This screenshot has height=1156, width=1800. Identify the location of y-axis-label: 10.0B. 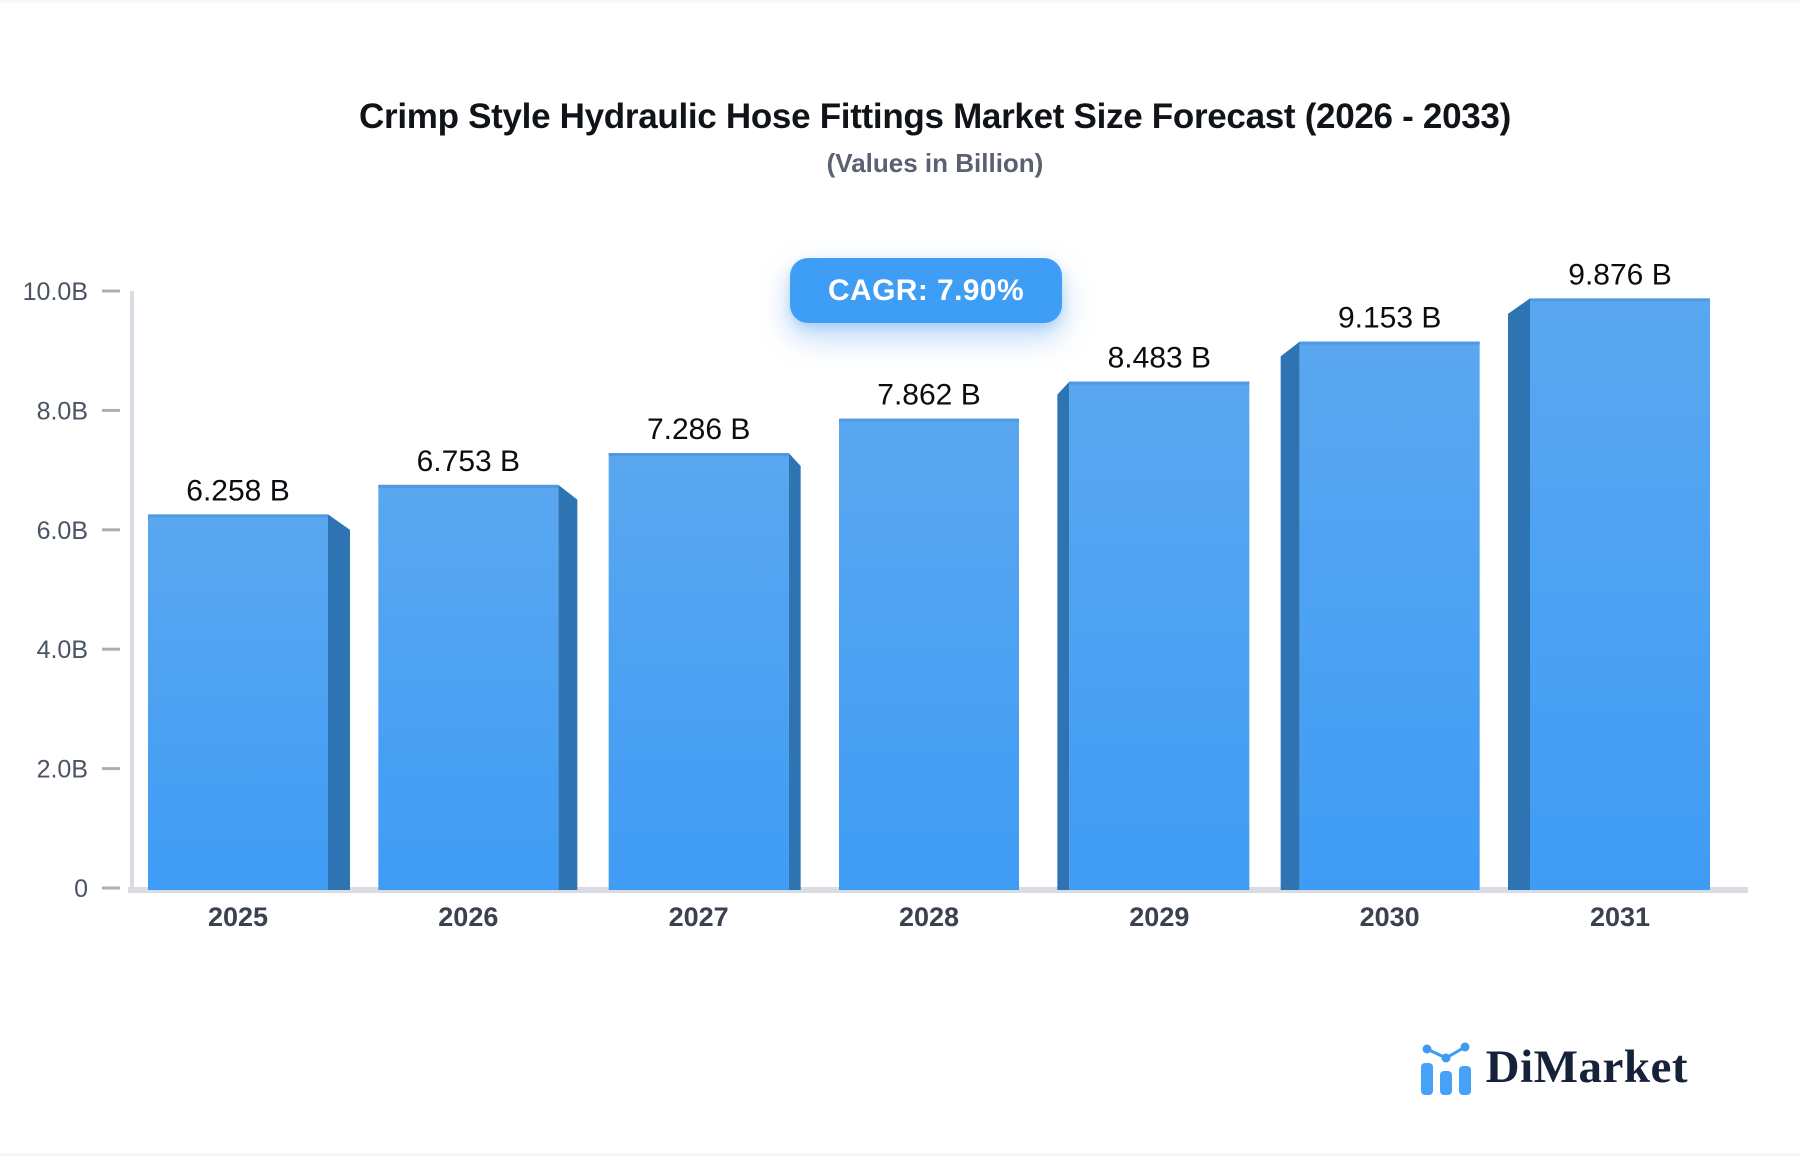
(55, 292).